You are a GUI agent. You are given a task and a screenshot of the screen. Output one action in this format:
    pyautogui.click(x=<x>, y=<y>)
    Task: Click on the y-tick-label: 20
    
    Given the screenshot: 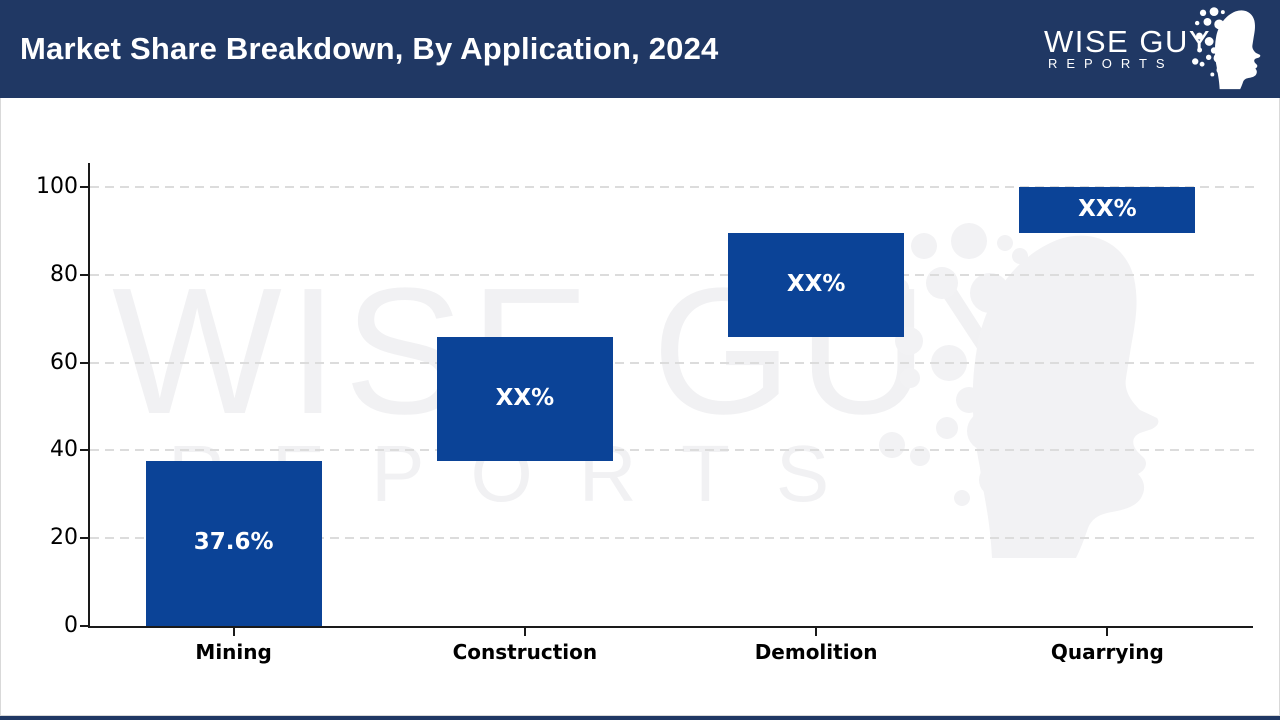 What is the action you would take?
    pyautogui.click(x=64, y=538)
    